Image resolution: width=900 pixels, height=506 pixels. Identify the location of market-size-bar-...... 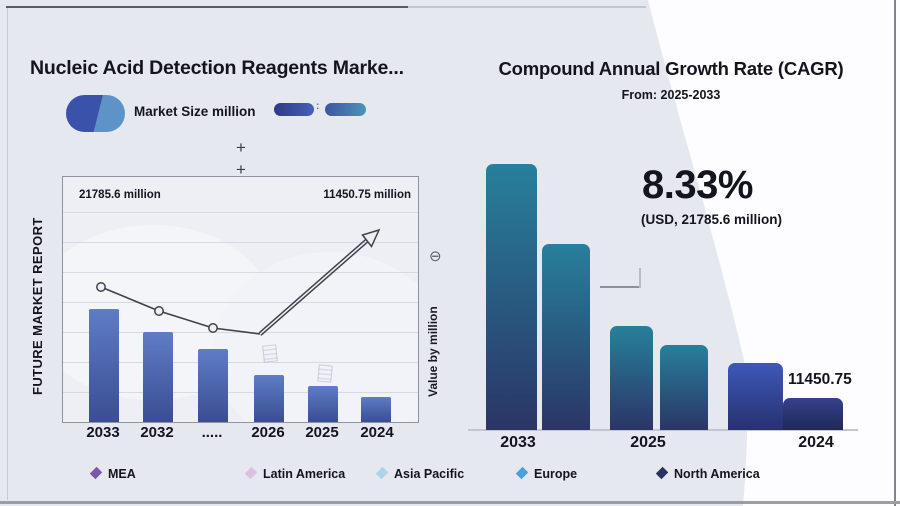
(213, 385).